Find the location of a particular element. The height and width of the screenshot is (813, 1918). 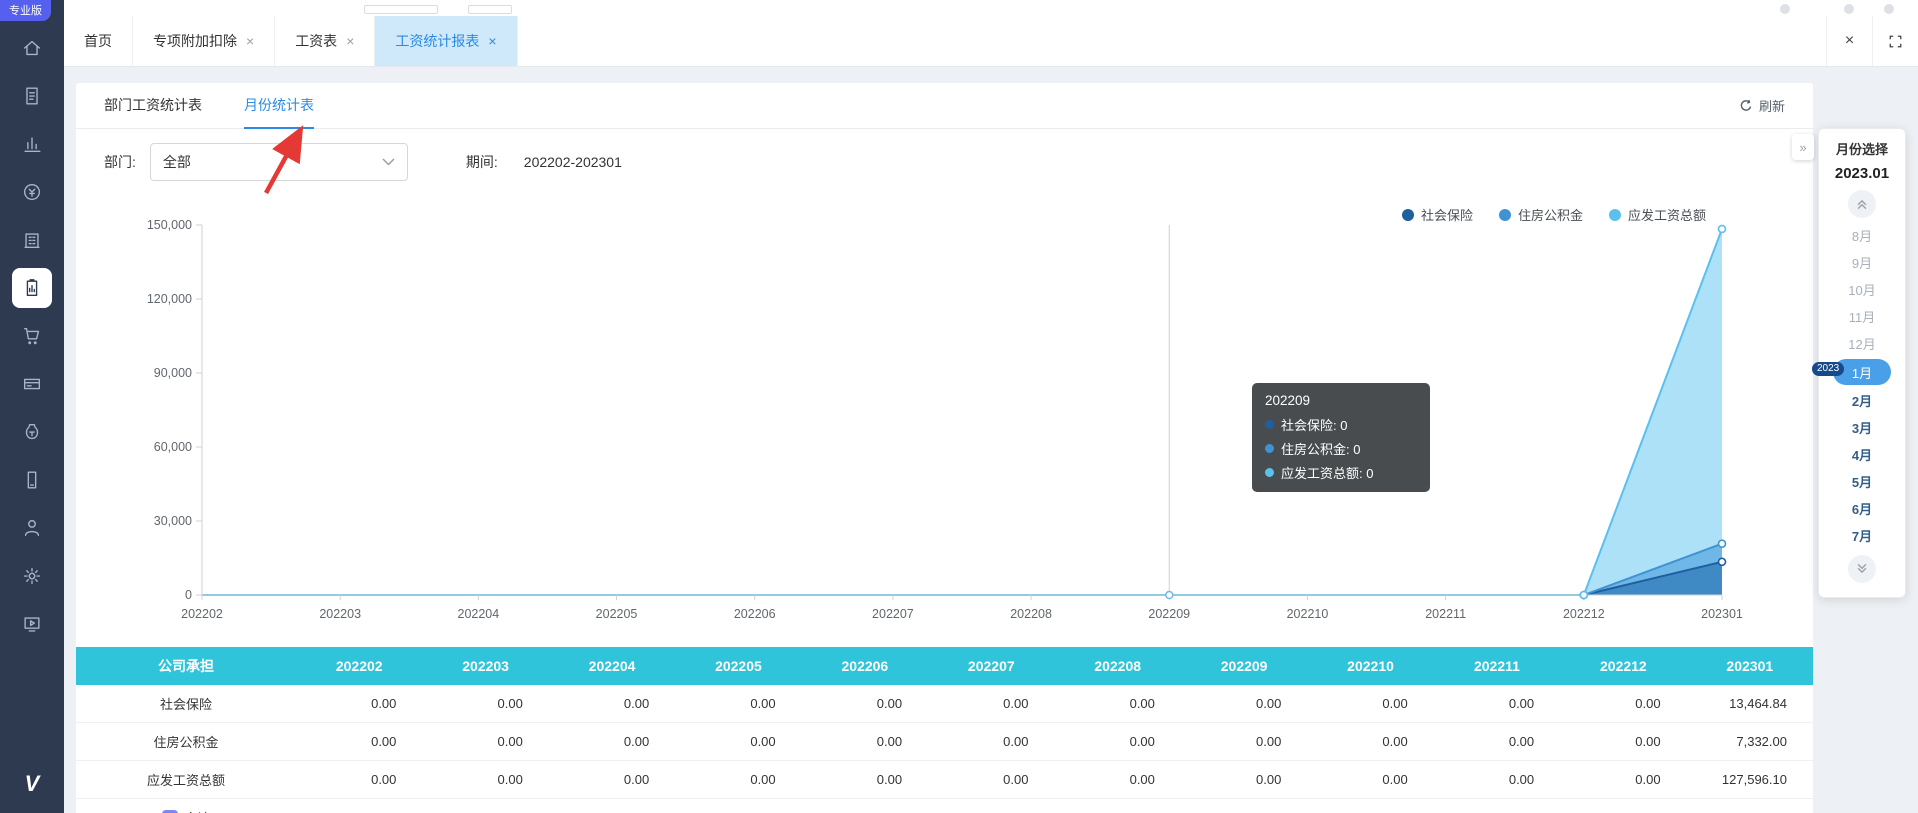

app-tab: 工资表 × is located at coordinates (325, 41).